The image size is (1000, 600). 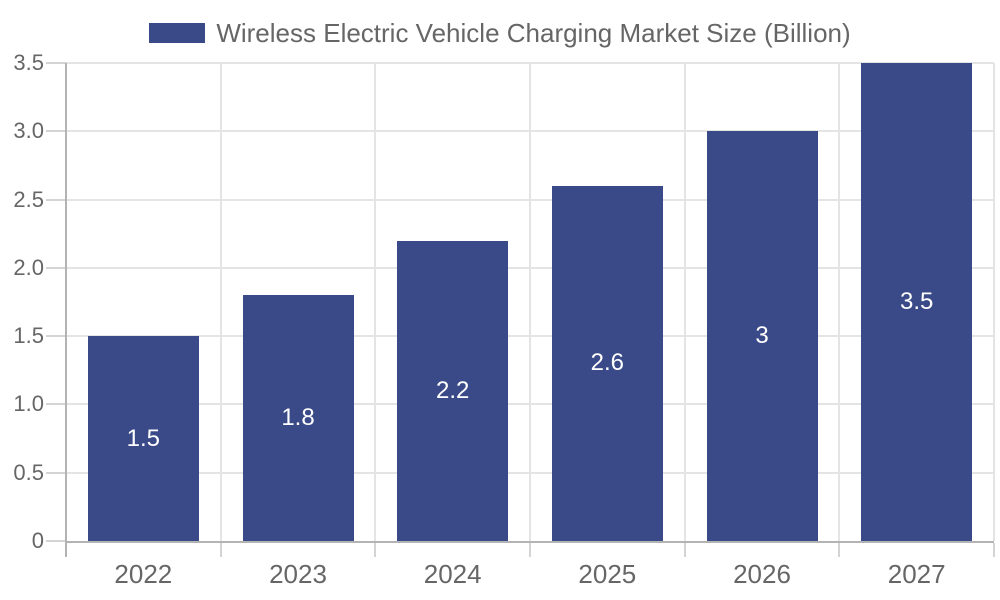 I want to click on bar-value-label: 2.6, so click(x=607, y=363).